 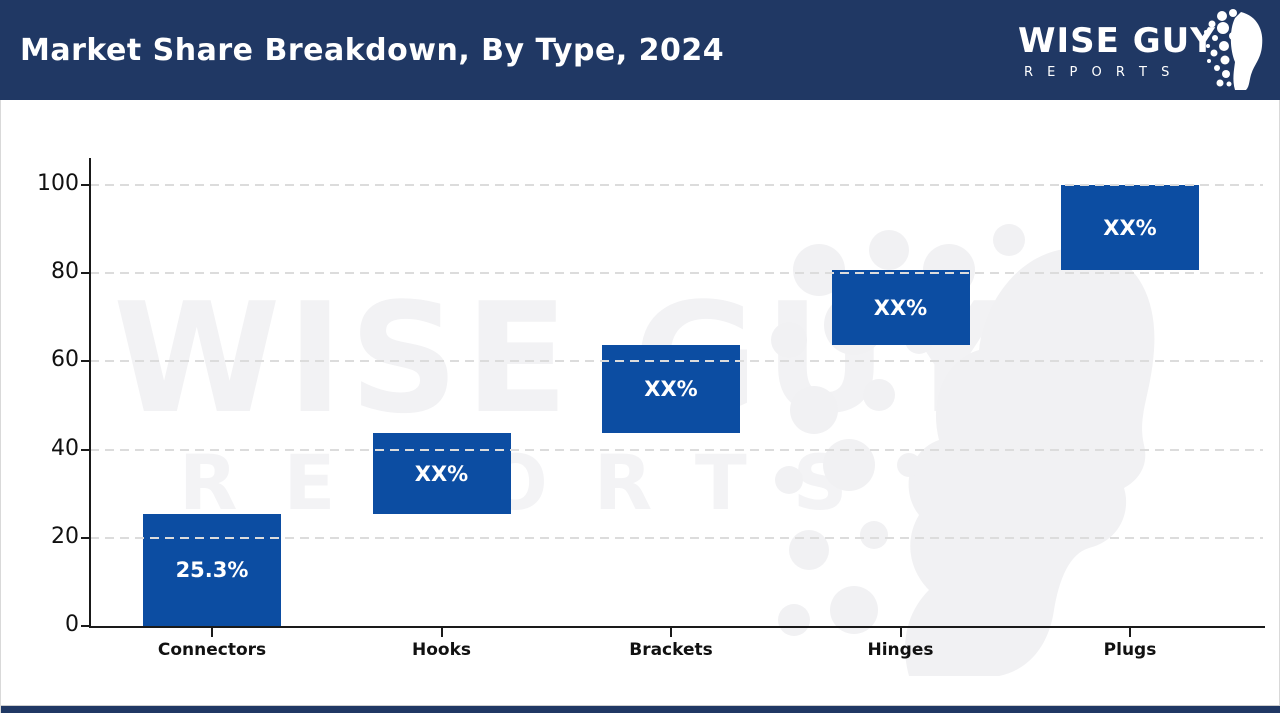 I want to click on footer-bar, so click(x=640, y=709).